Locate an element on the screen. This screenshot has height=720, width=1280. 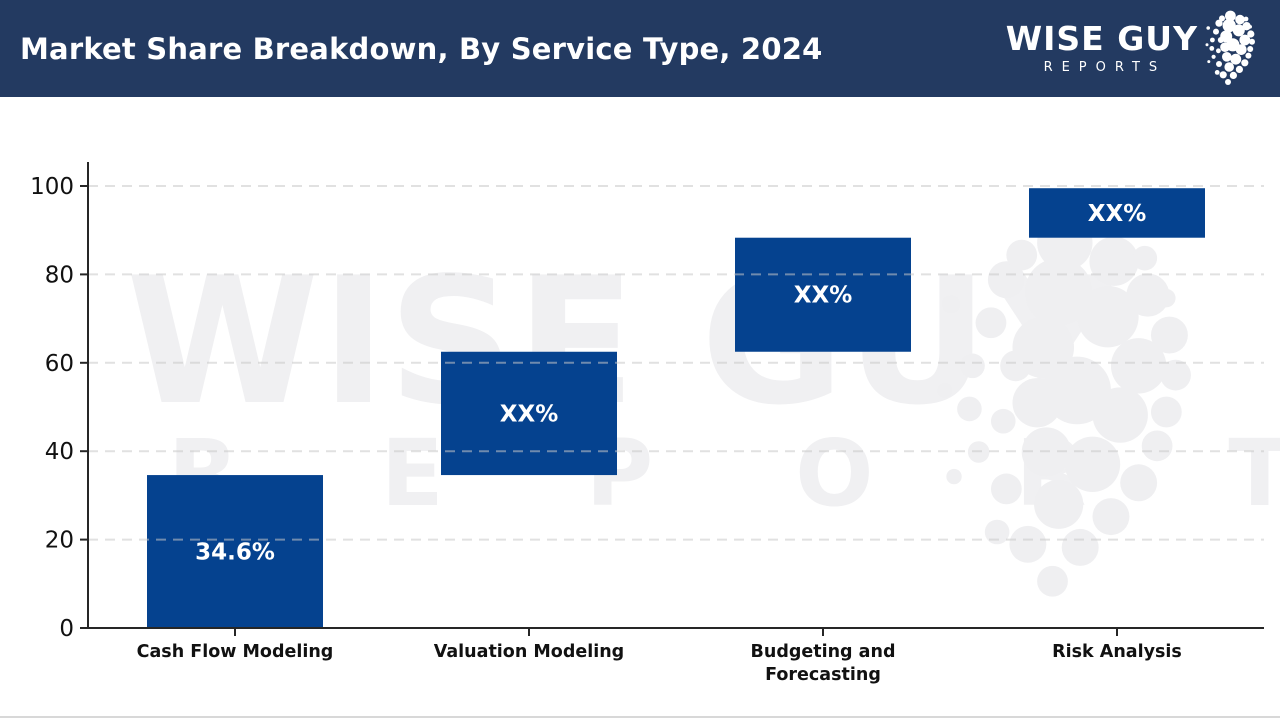
logo-head-icon is located at coordinates (1230, 47).